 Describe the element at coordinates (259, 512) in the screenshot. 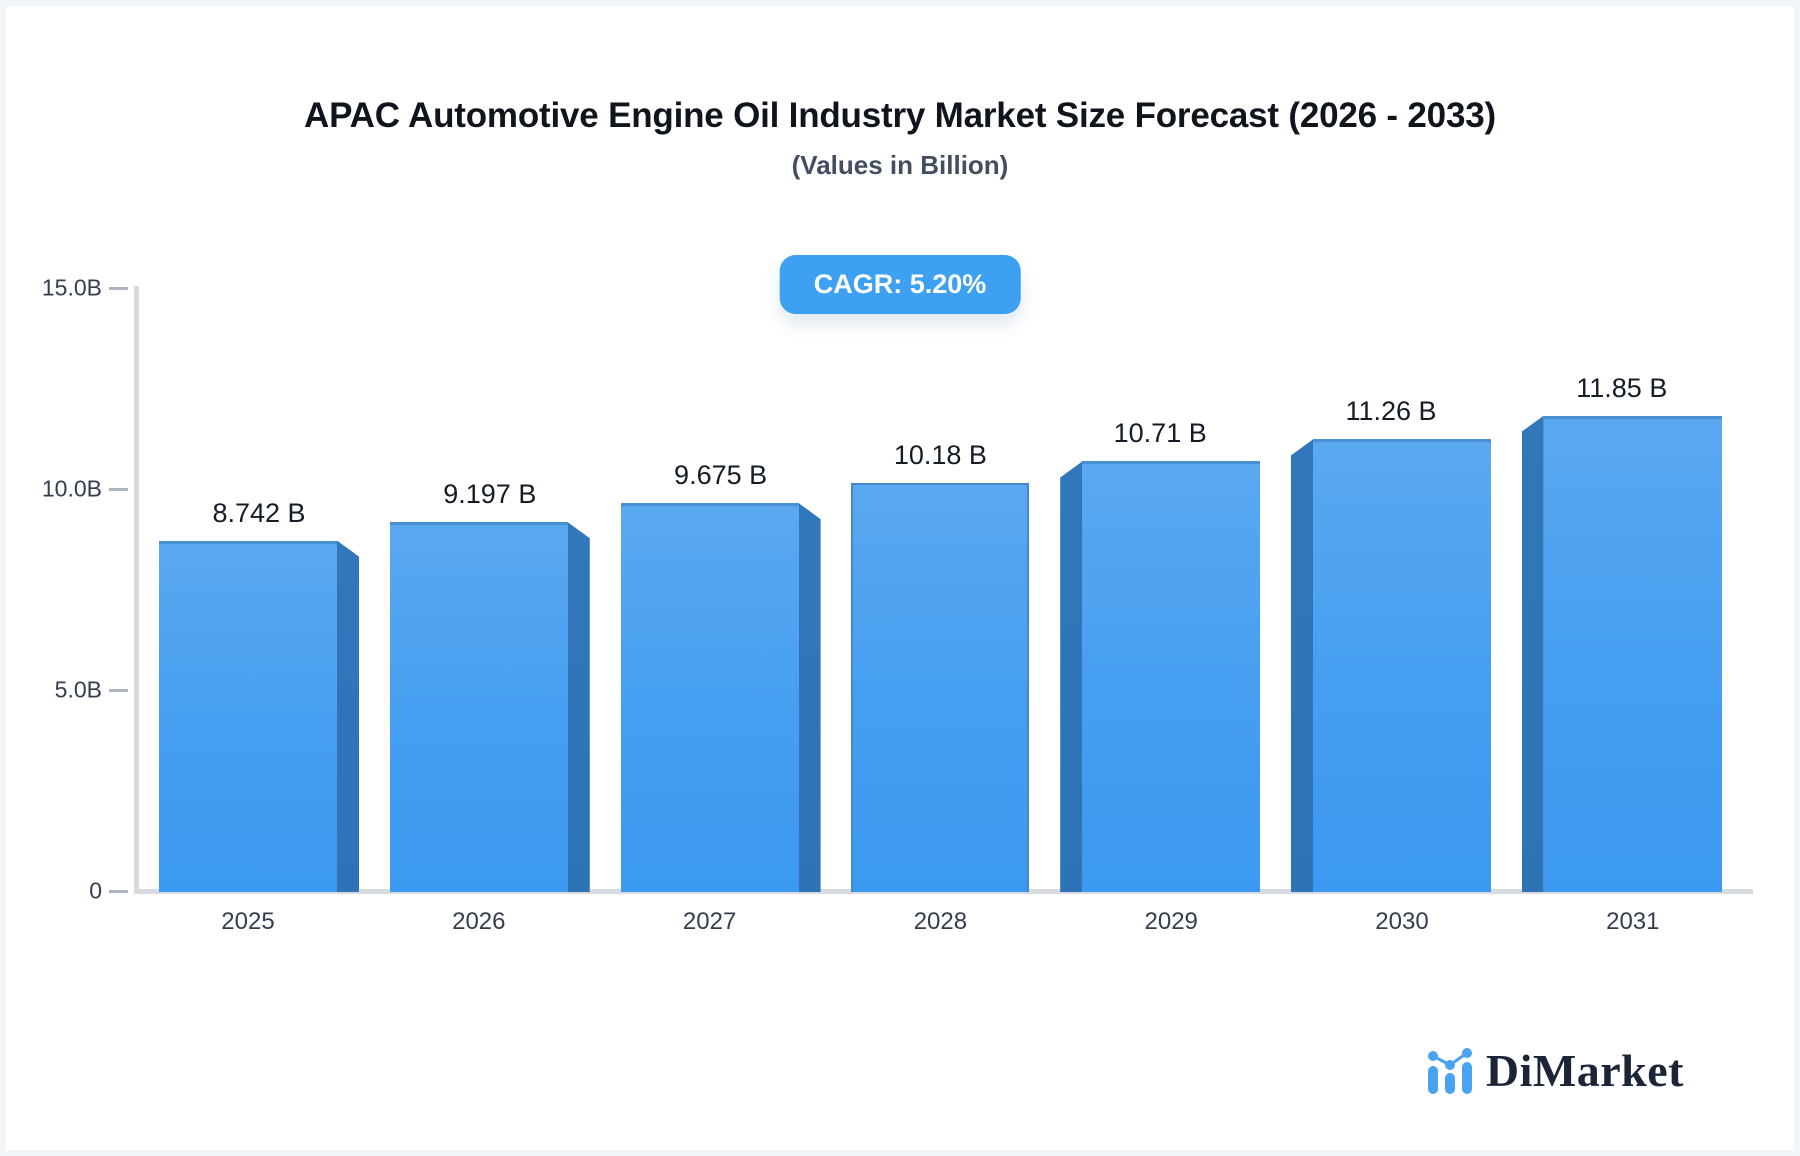

I see `bar-value-label: 8.742 B` at that location.